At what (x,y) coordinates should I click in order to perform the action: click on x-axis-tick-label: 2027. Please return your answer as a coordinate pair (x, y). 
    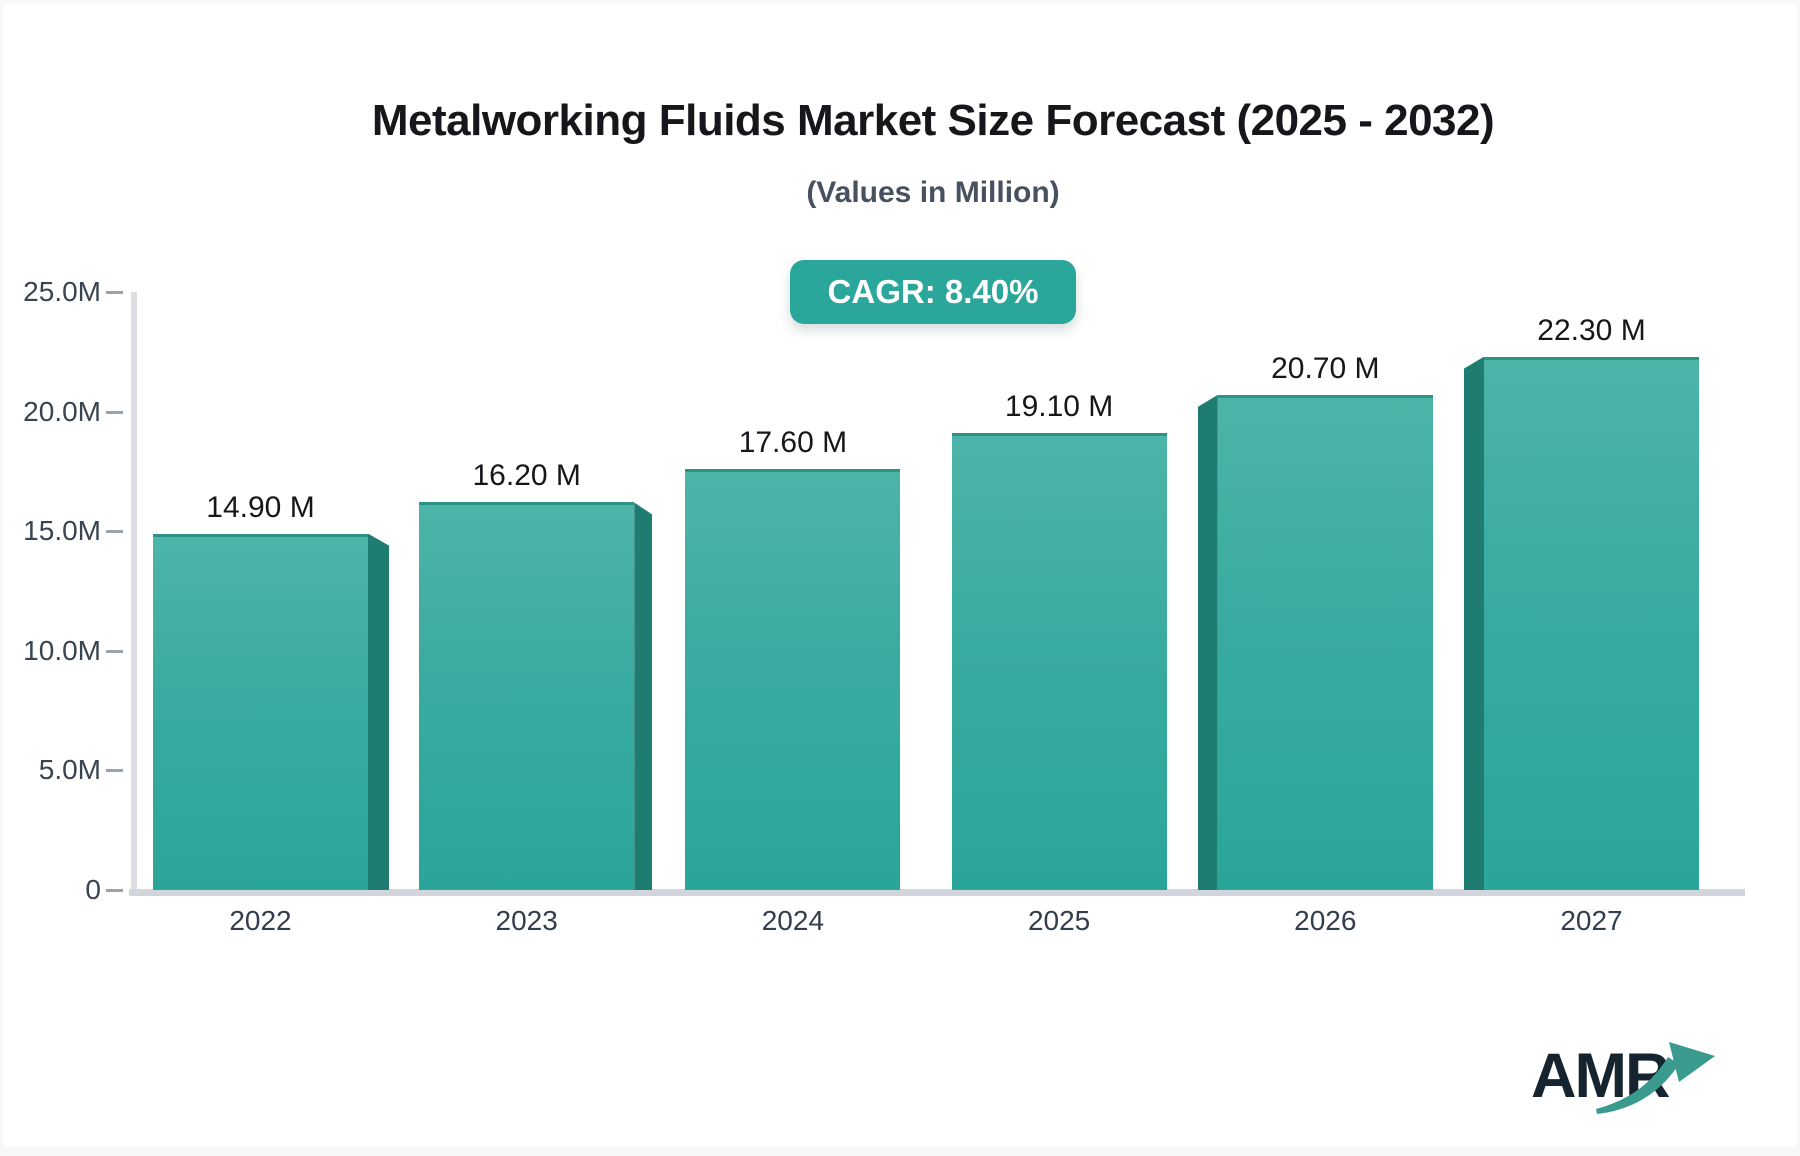
    Looking at the image, I should click on (1591, 920).